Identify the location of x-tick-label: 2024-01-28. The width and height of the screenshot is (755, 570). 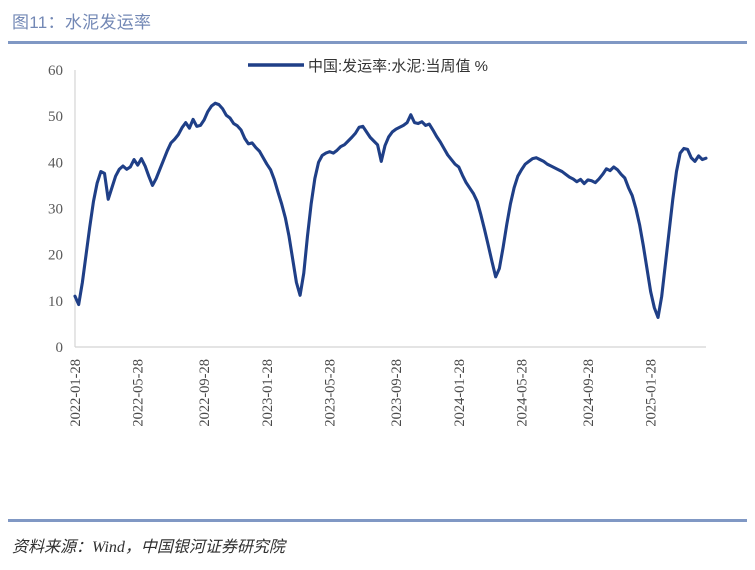
(460, 393).